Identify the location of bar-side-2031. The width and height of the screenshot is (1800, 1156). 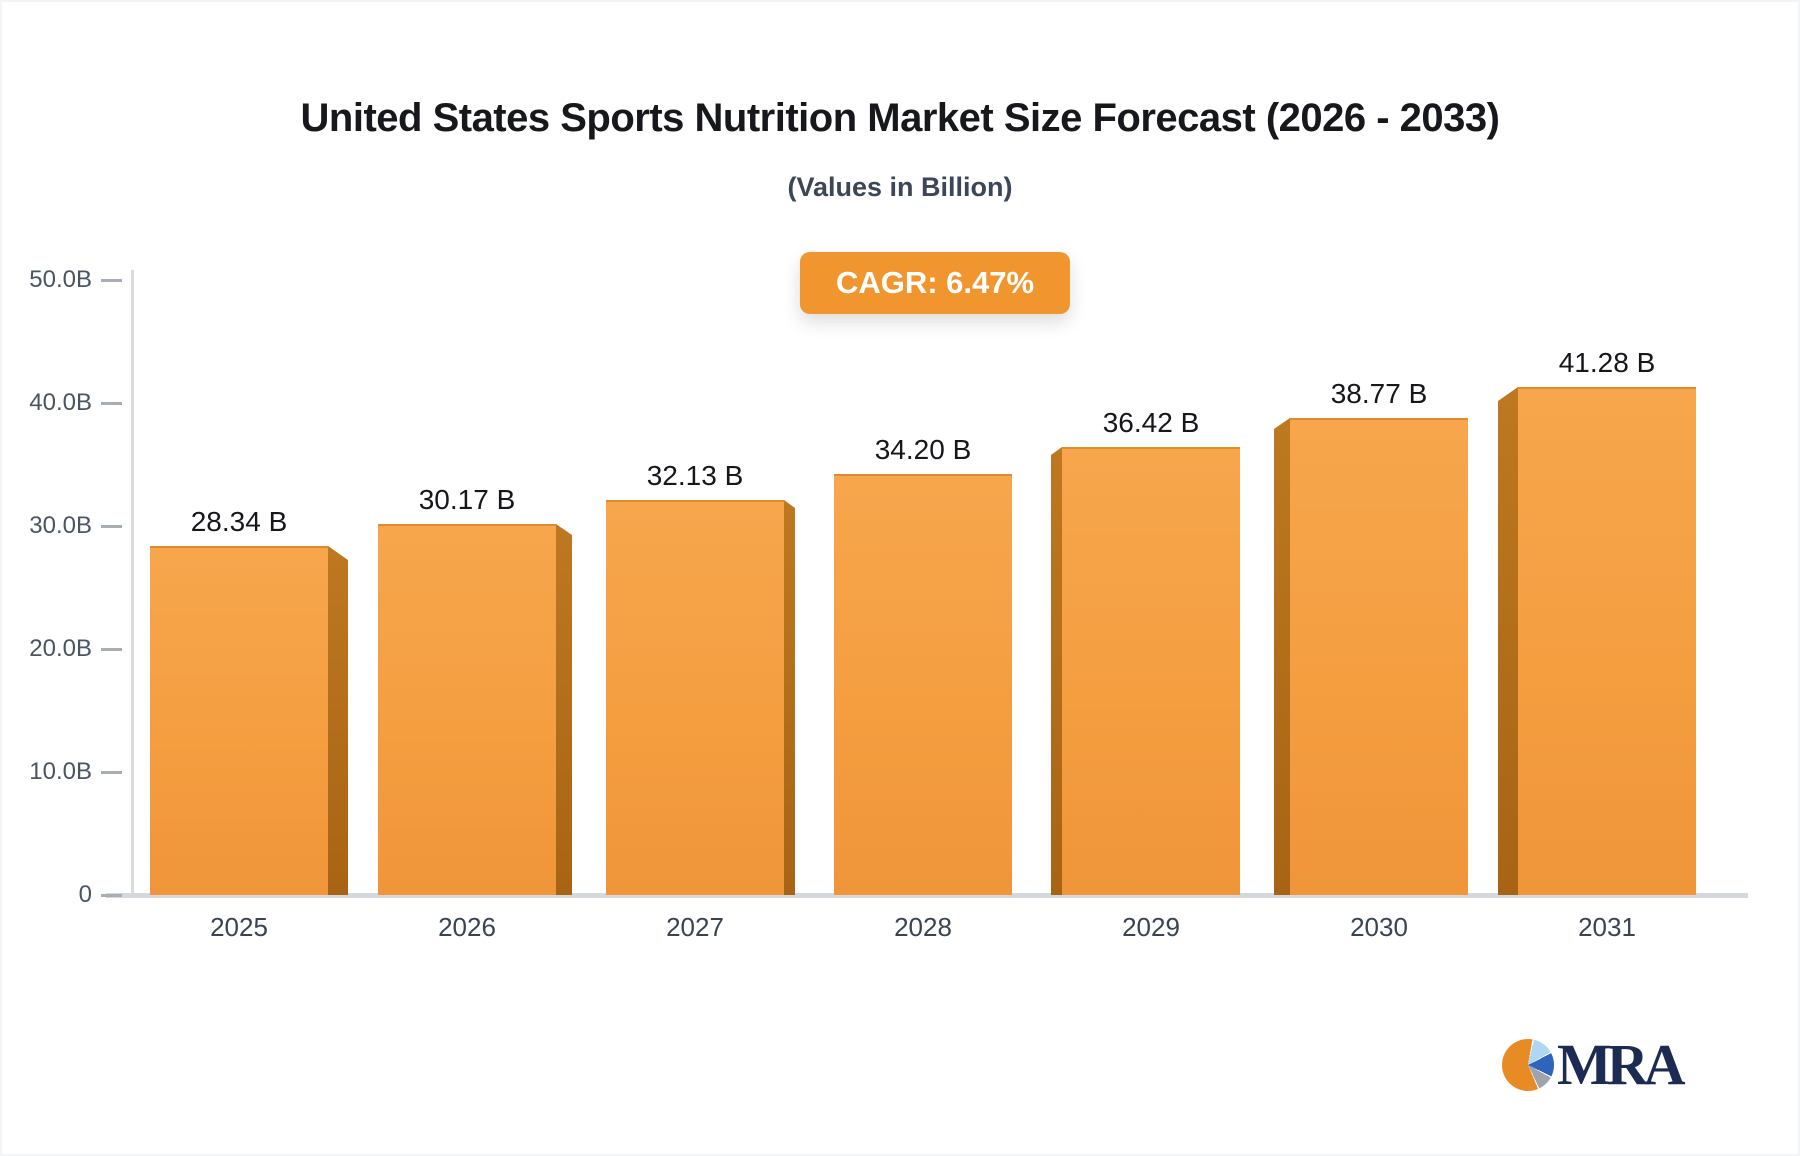
(1508, 641).